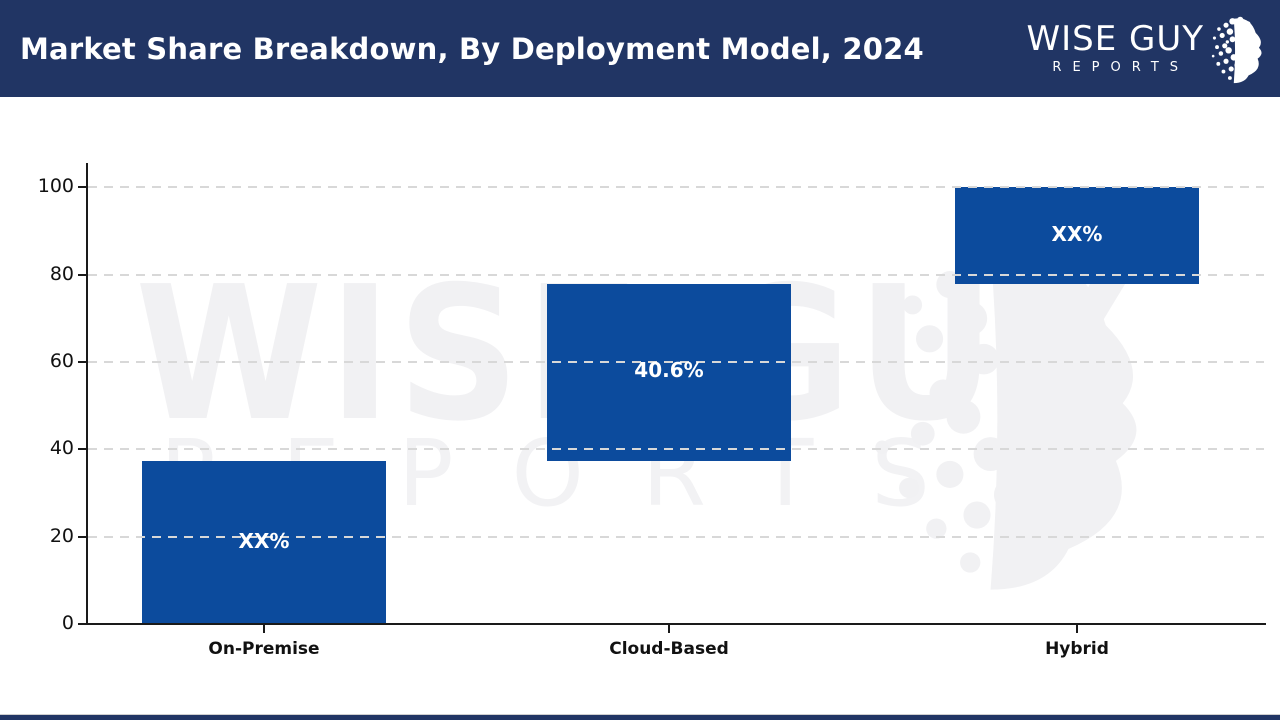  Describe the element at coordinates (640, 717) in the screenshot. I see `footer-bar` at that location.